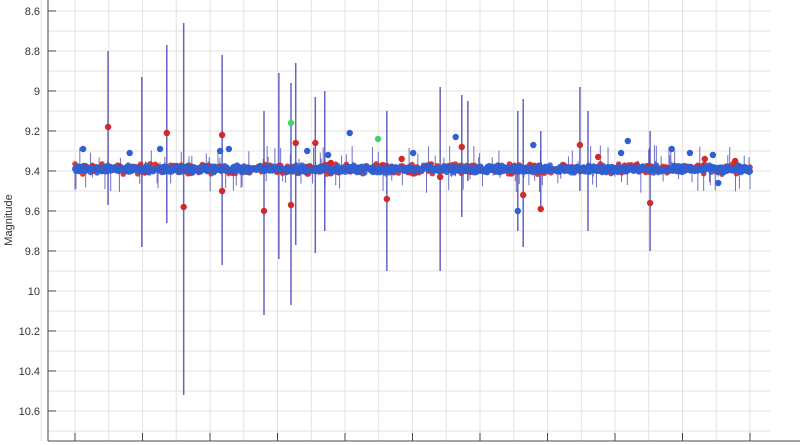  What do you see at coordinates (412, 169) in the screenshot?
I see `baseline-points` at bounding box center [412, 169].